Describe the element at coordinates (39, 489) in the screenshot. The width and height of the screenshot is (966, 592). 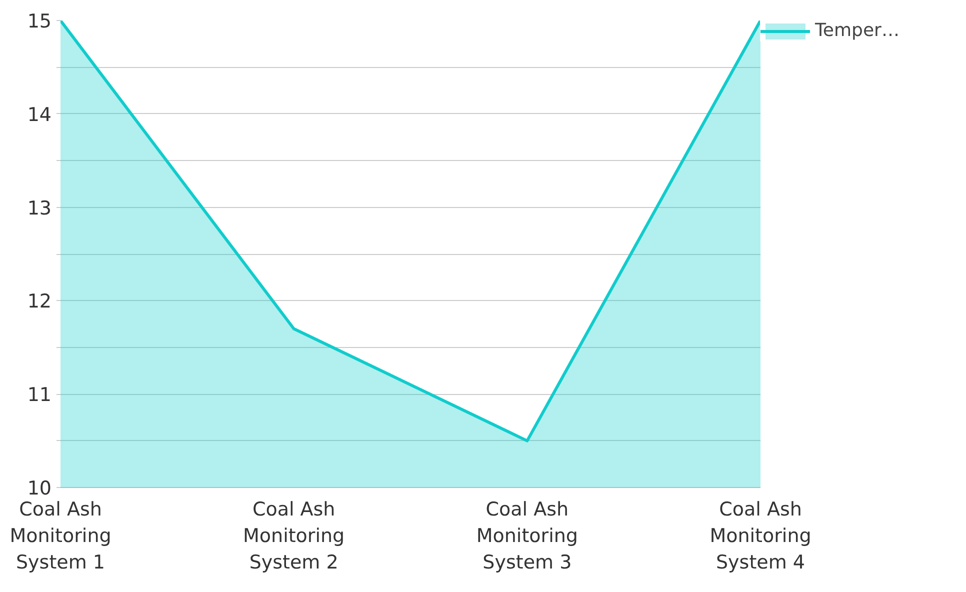
I see `y-tick-label: 10` at that location.